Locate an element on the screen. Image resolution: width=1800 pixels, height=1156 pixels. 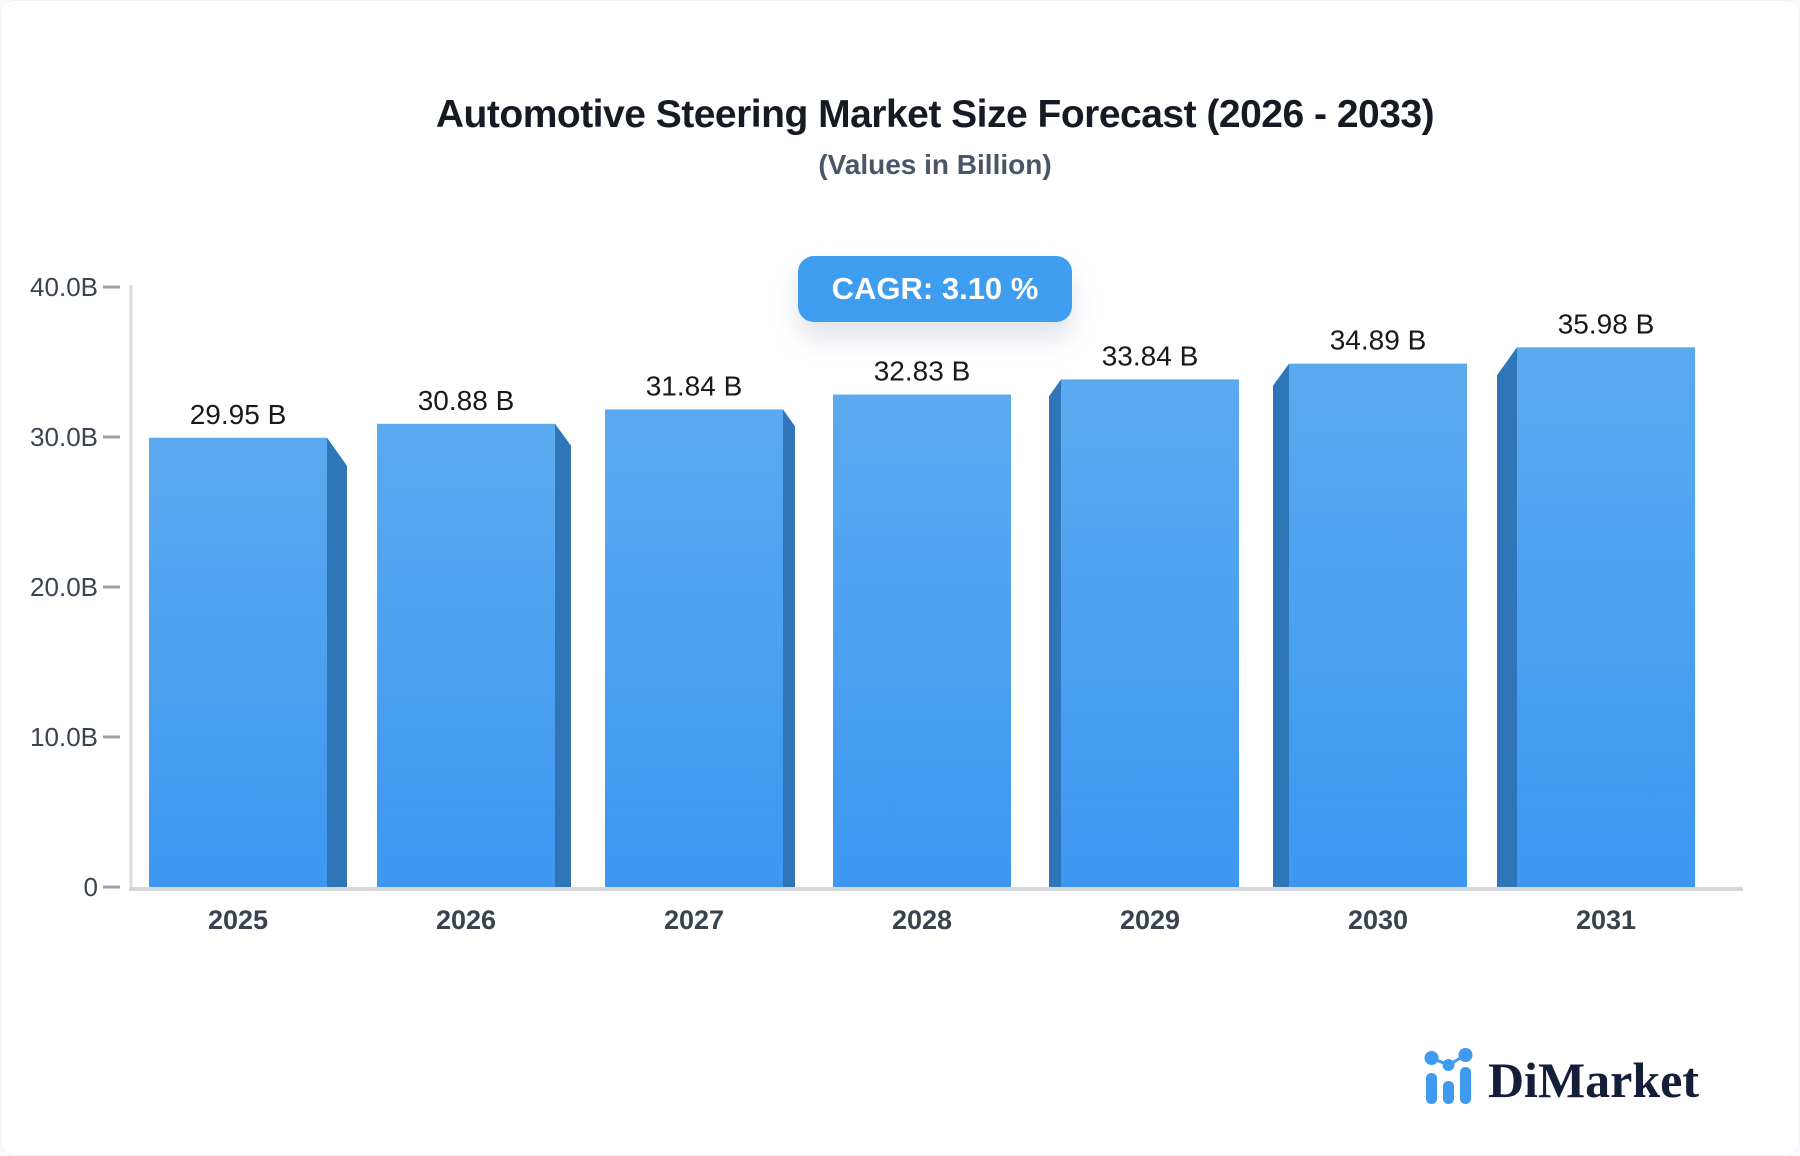
x-tick-label: 2028 is located at coordinates (922, 920).